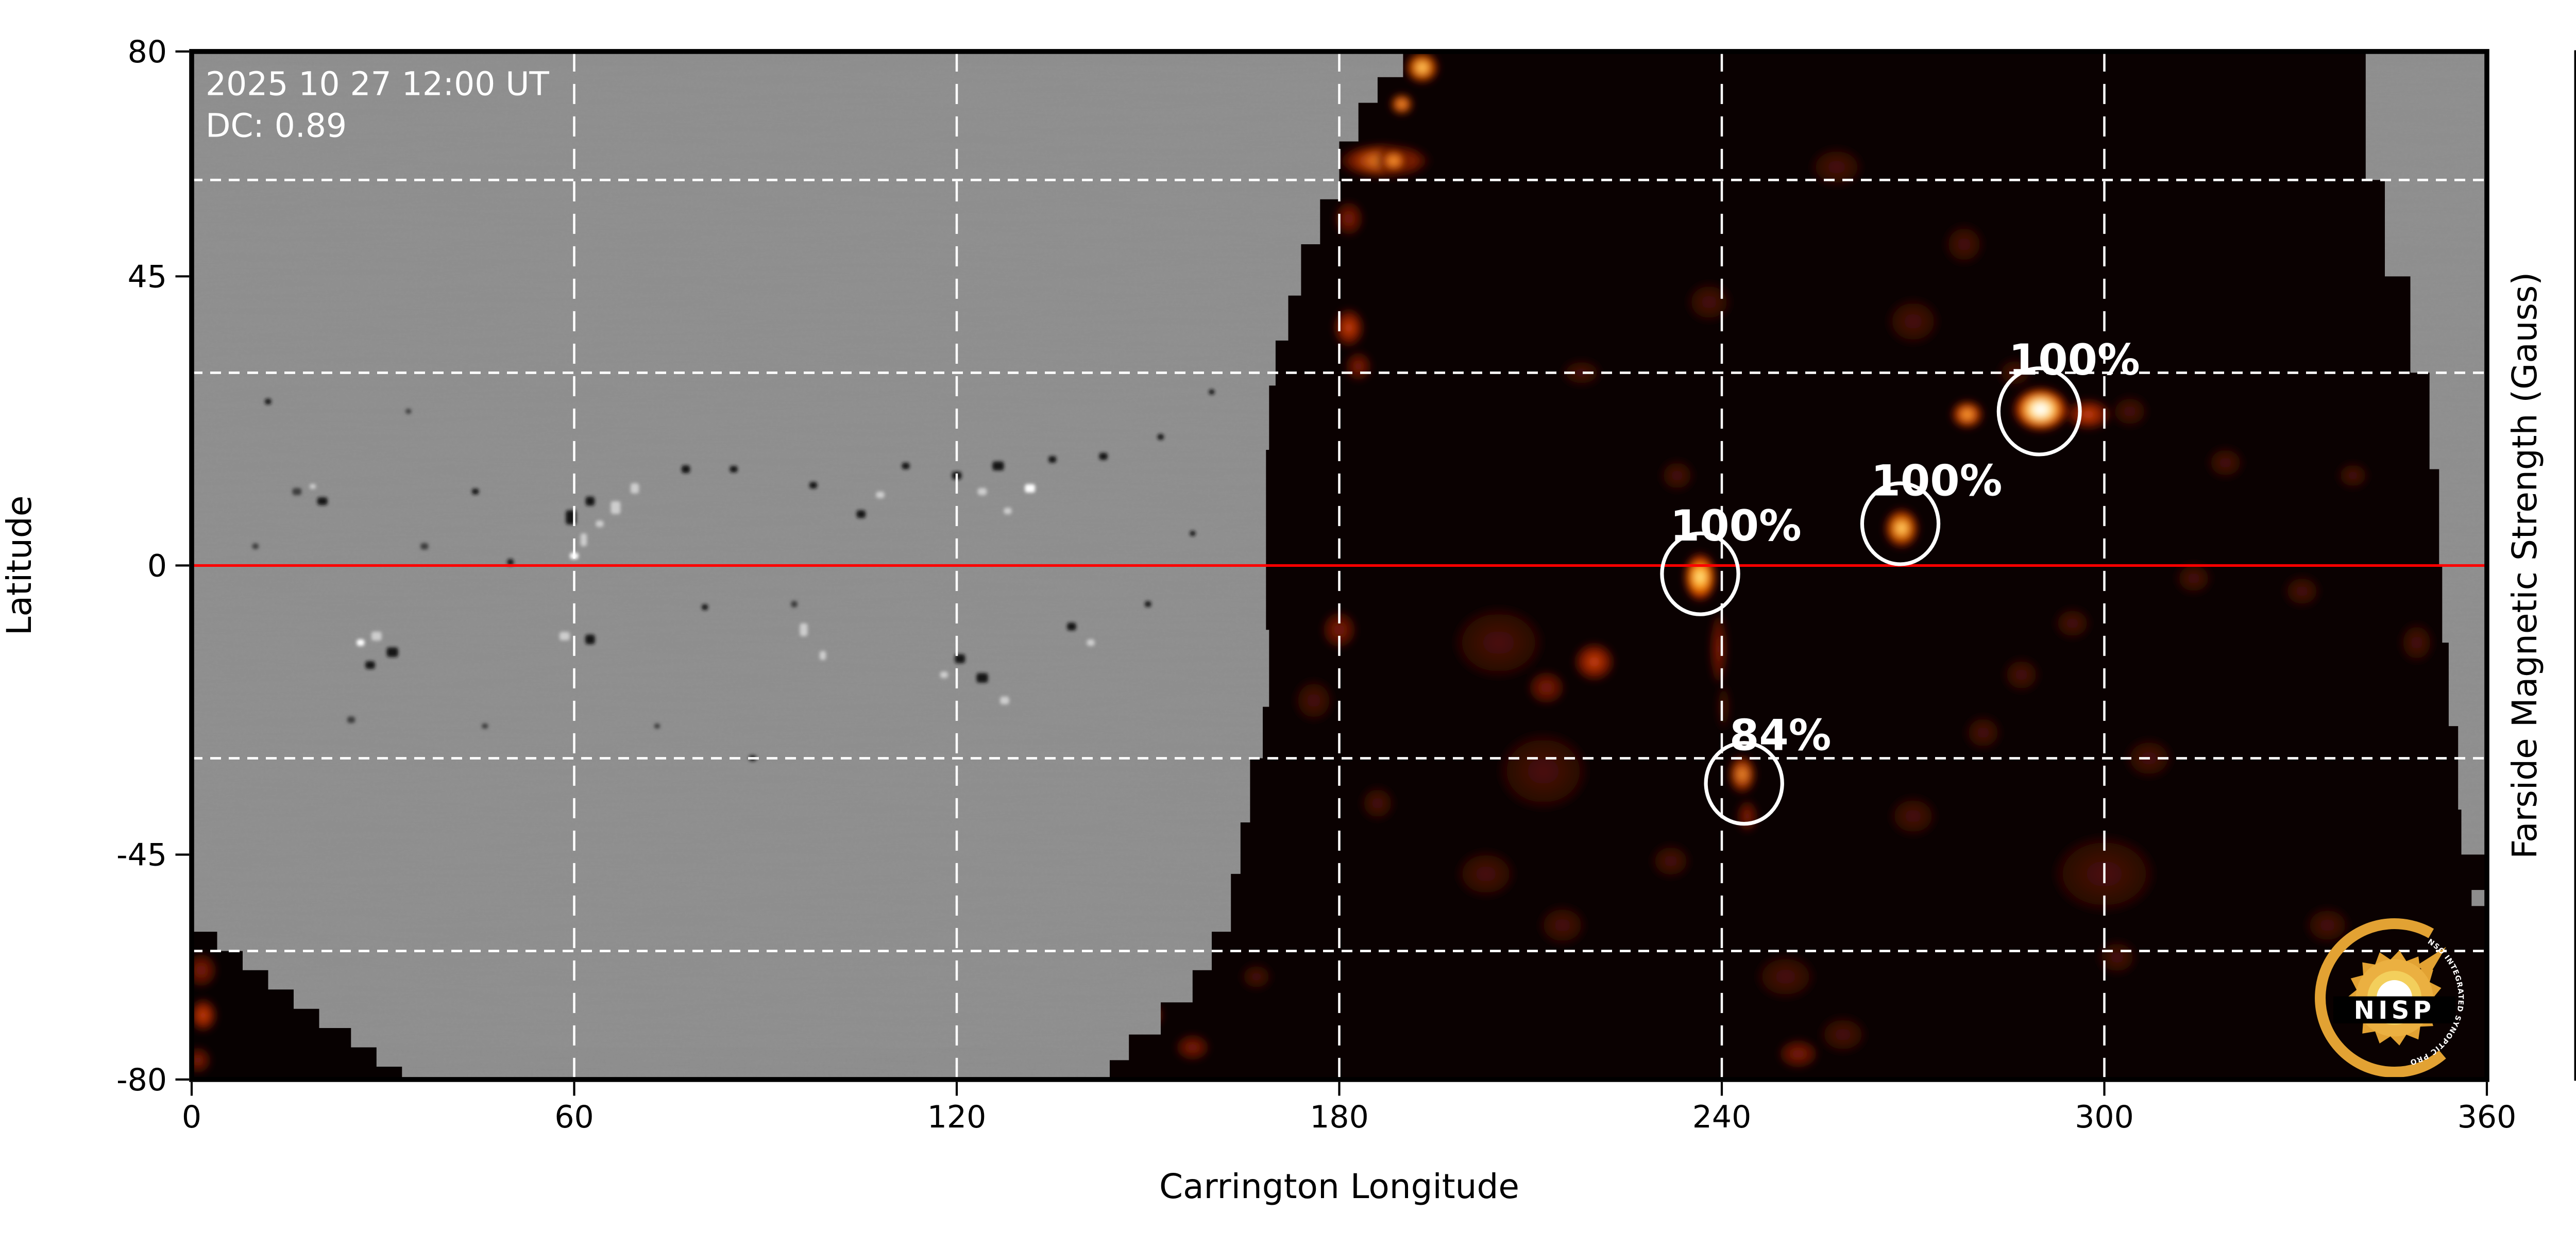 Image resolution: width=2576 pixels, height=1246 pixels. What do you see at coordinates (2479, 898) in the screenshot?
I see `gray-notch` at bounding box center [2479, 898].